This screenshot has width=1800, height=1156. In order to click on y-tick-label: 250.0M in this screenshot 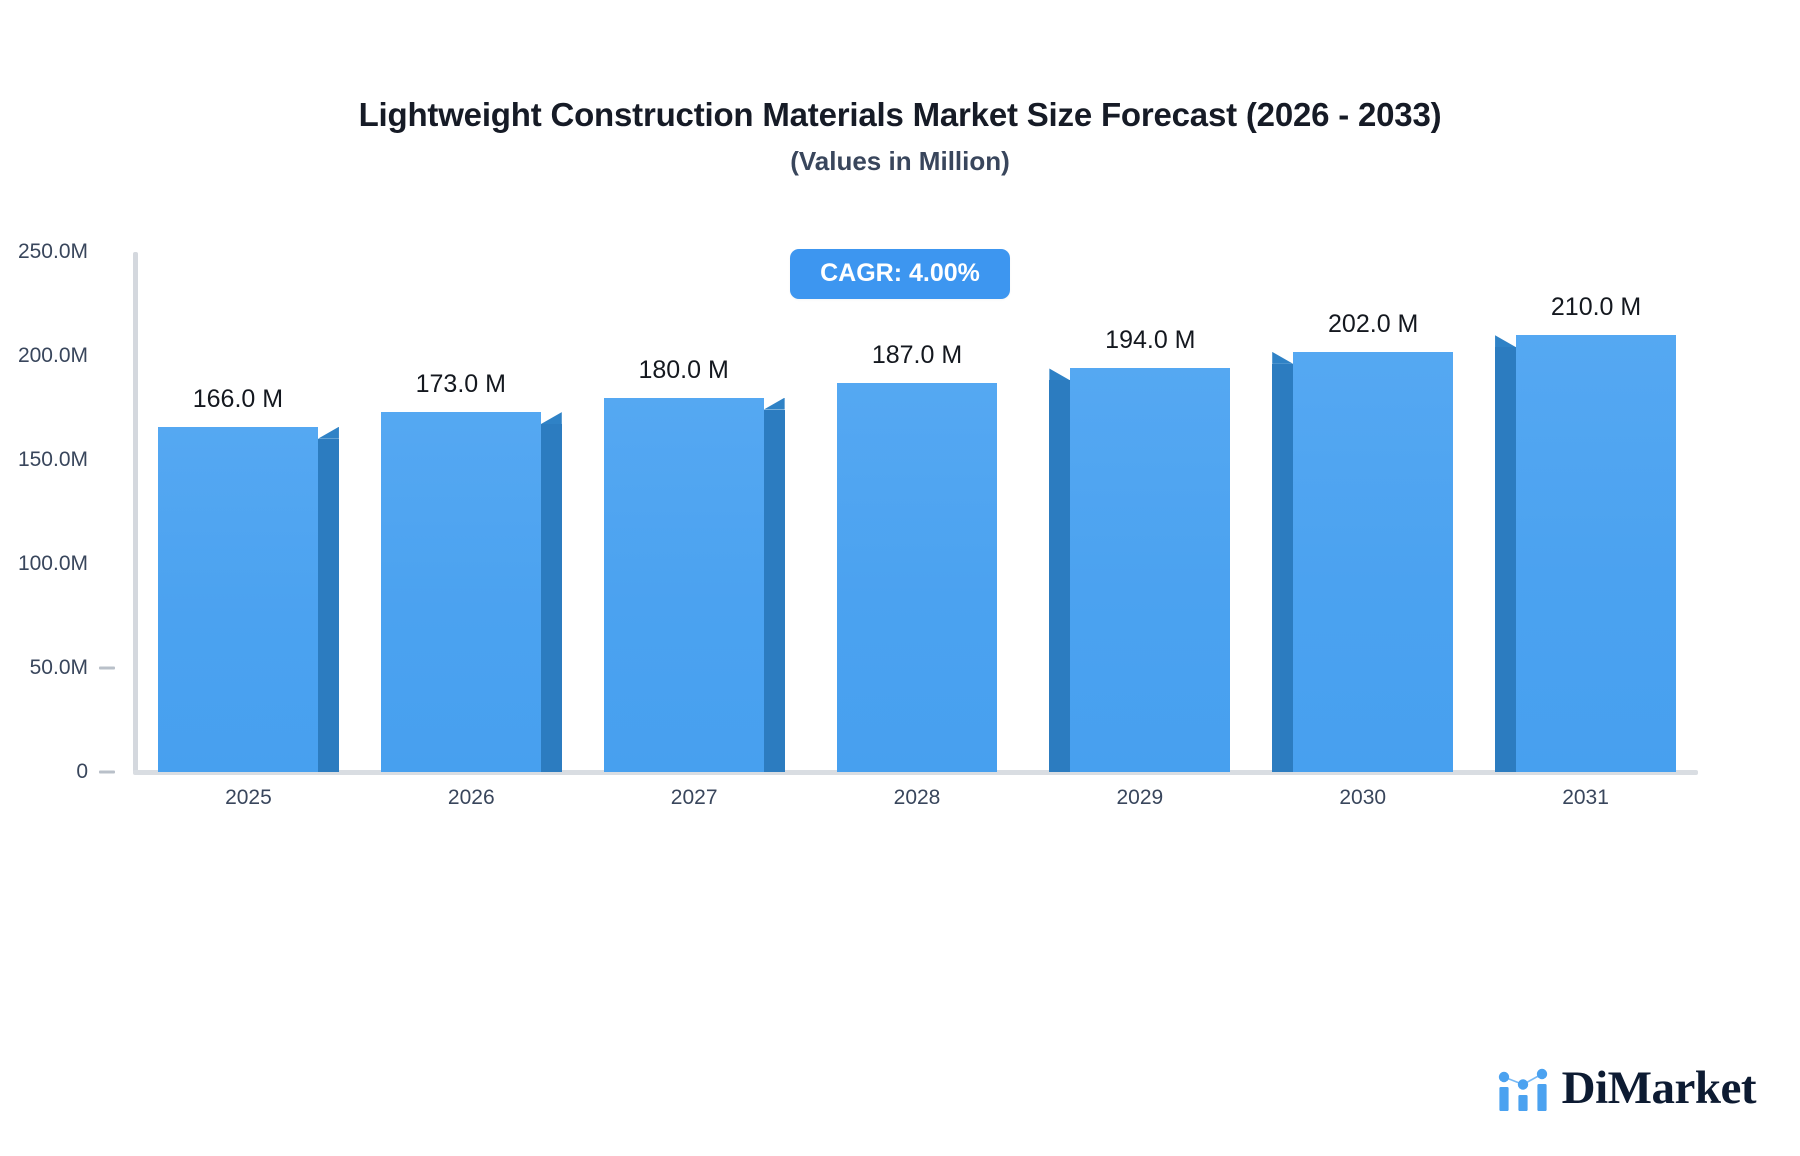, I will do `click(52, 251)`.